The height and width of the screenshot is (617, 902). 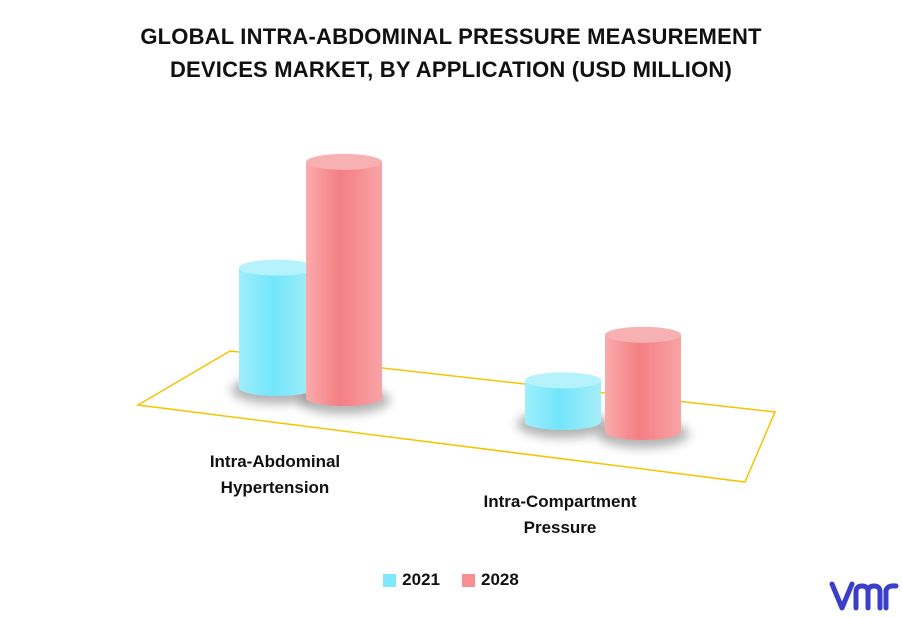 What do you see at coordinates (344, 283) in the screenshot?
I see `bar-body-intra-abdominal-hypertension-2028` at bounding box center [344, 283].